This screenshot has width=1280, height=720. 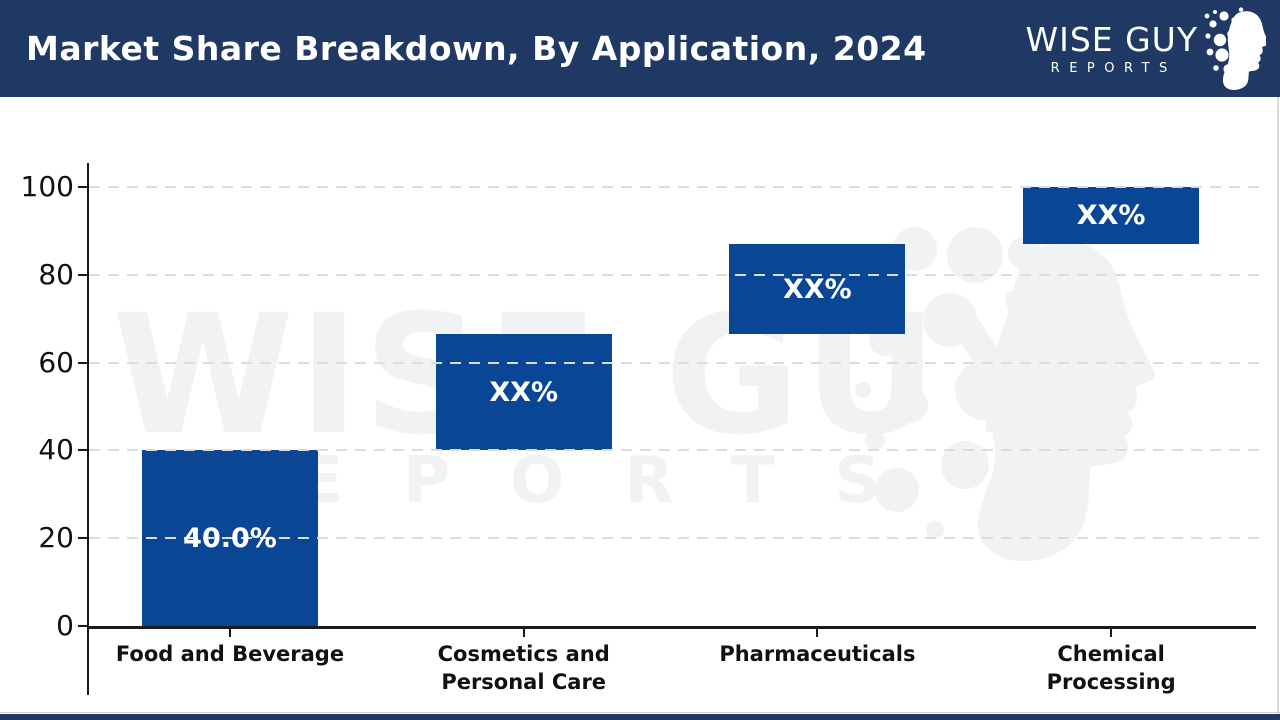 What do you see at coordinates (671, 627) in the screenshot?
I see `x-axis-line` at bounding box center [671, 627].